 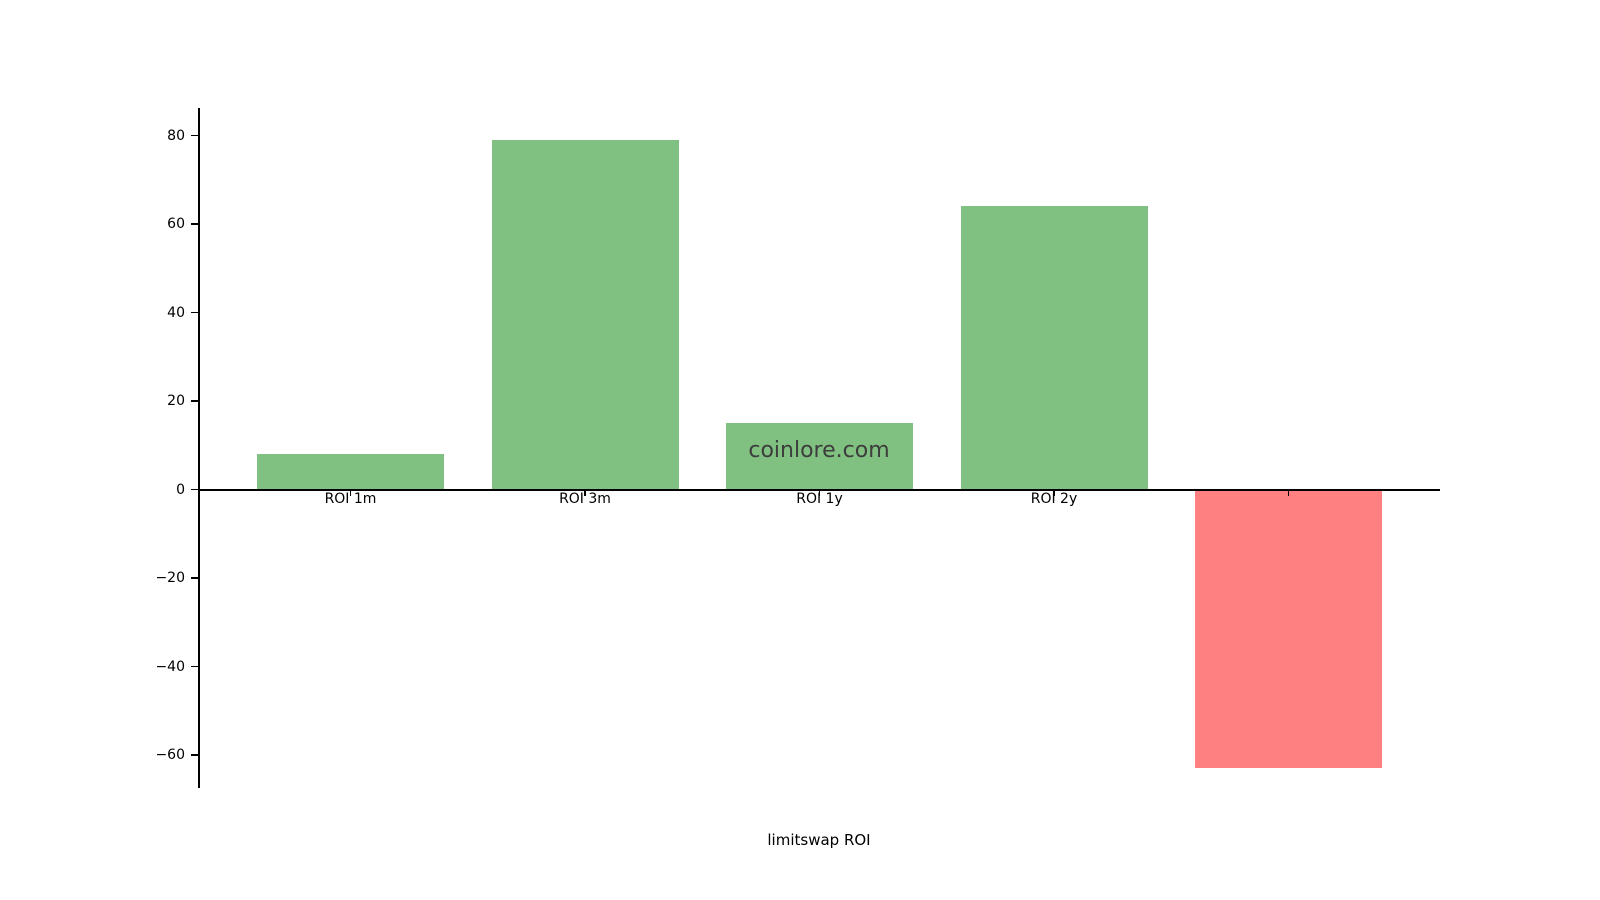 What do you see at coordinates (819, 499) in the screenshot?
I see `x-tick-label: ROI 1y` at bounding box center [819, 499].